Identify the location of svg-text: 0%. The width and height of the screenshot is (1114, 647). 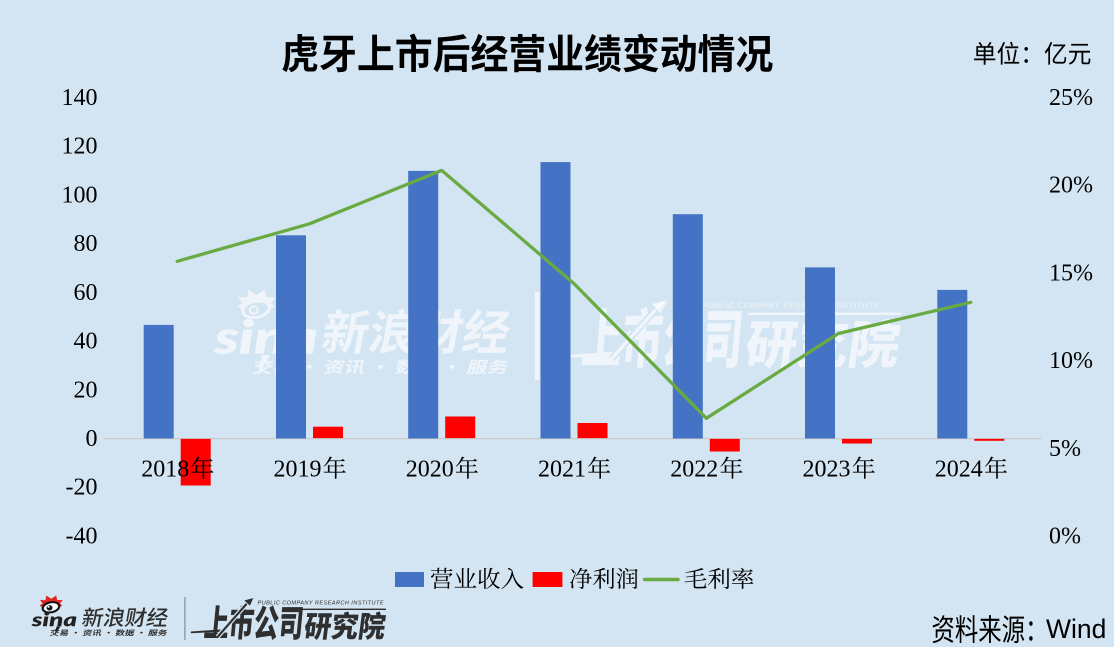
(1065, 537).